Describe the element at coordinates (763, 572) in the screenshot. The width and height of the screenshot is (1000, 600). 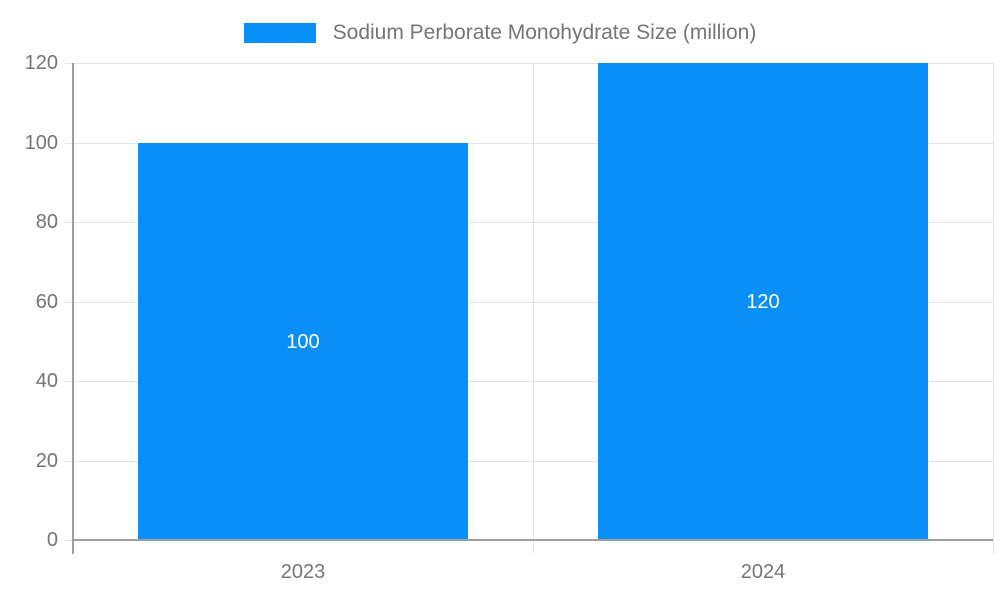
I see `x-tick-label: 2024` at that location.